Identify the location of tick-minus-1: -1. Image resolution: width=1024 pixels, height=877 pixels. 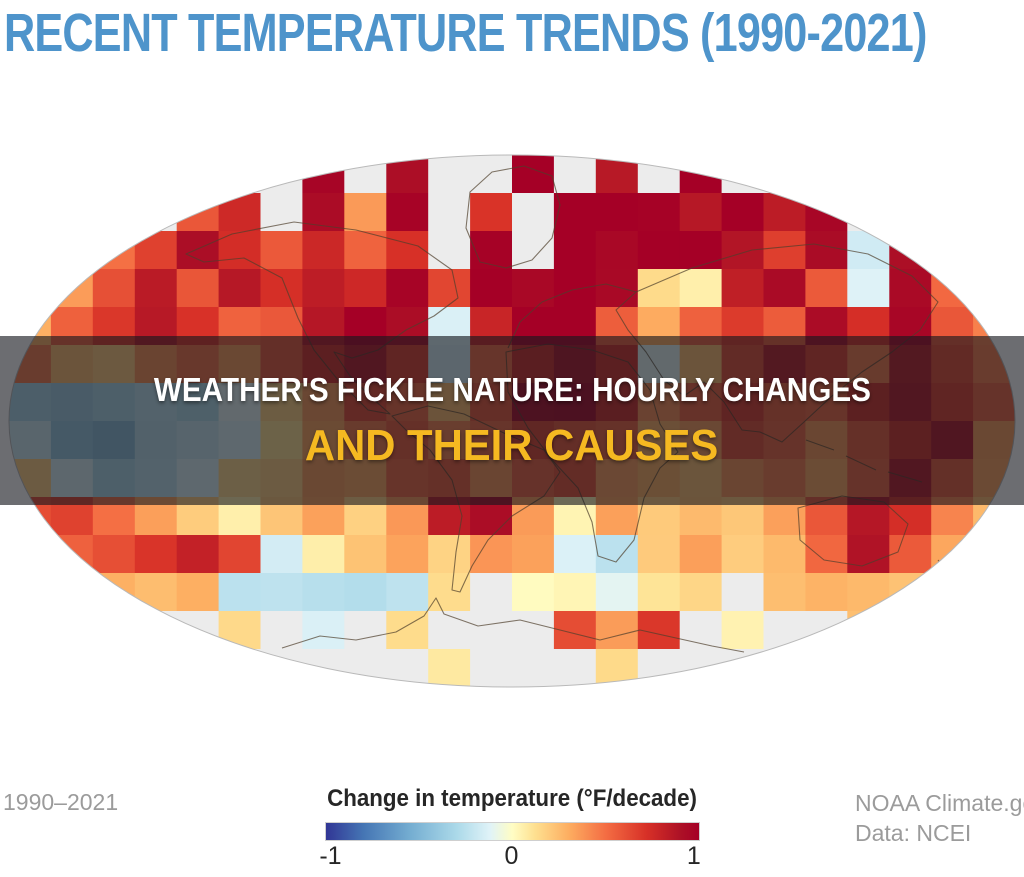
(330, 856).